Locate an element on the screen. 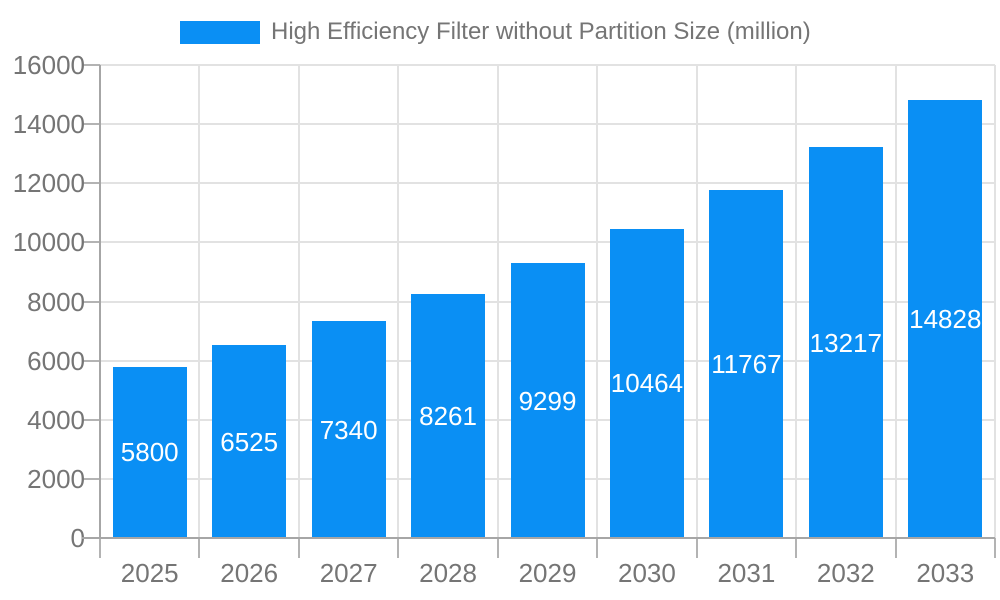 The image size is (1000, 600). x-axis-tick-label: 2031 is located at coordinates (746, 573).